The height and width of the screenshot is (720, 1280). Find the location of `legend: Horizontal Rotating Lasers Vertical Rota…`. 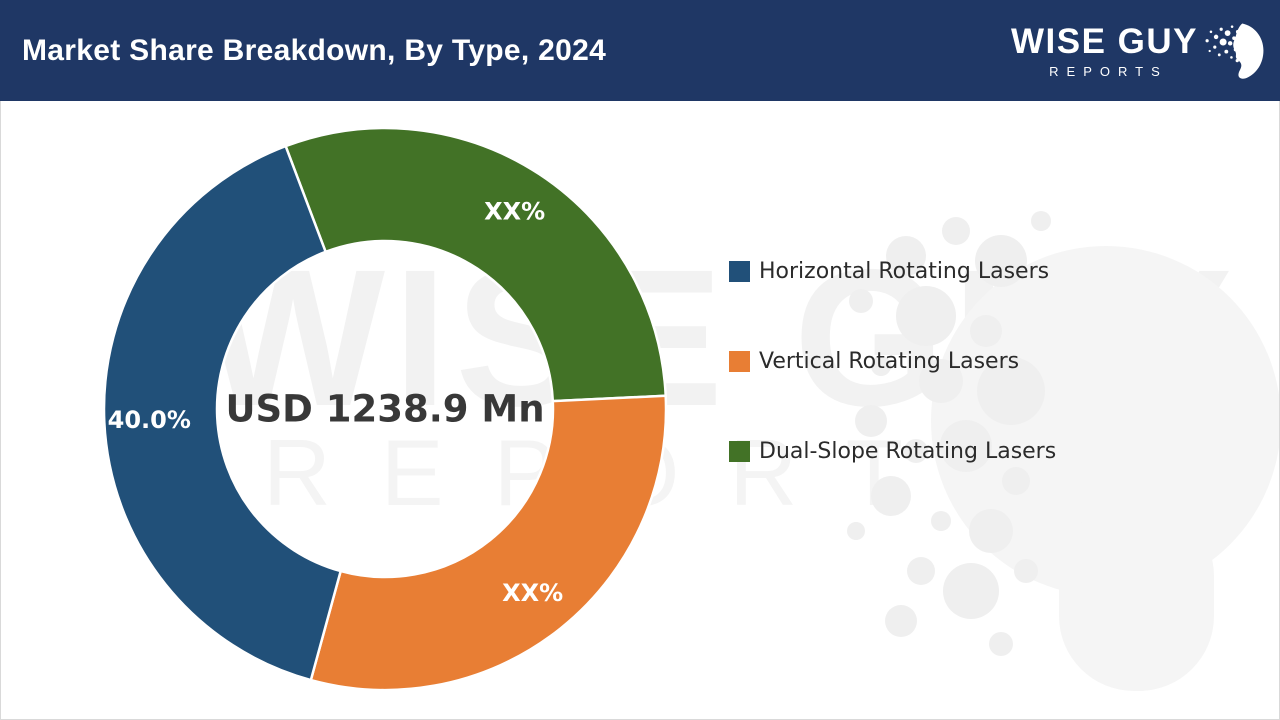

legend: Horizontal Rotating Lasers Vertical Rota… is located at coordinates (892, 385).